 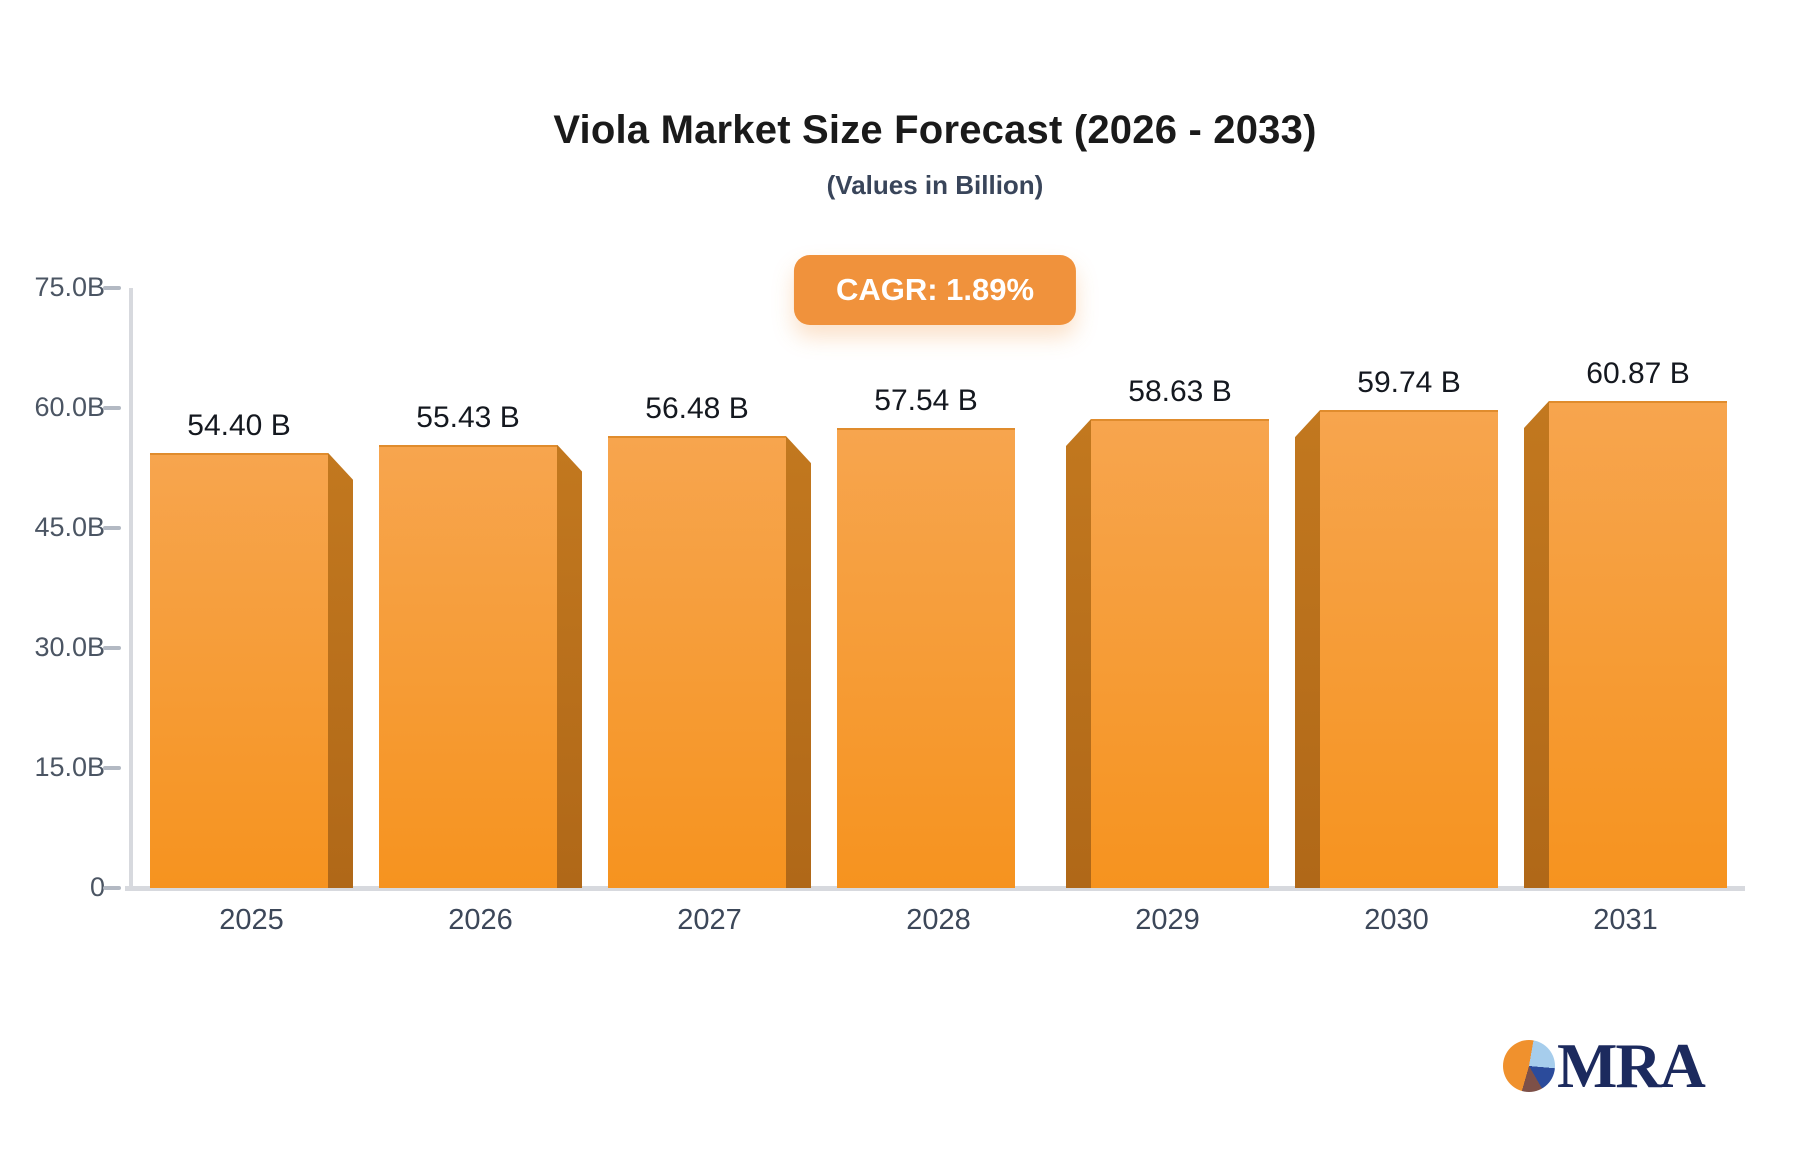 I want to click on bar-2026: 55.43 B, so click(x=480, y=644).